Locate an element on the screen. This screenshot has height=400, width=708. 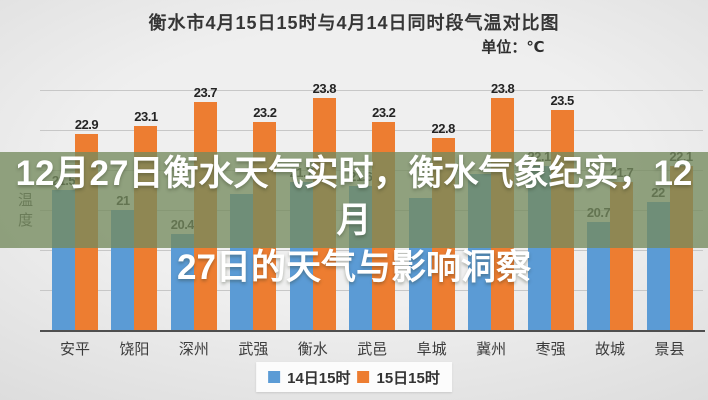
x-axis-label: 冀州 is located at coordinates (491, 350).